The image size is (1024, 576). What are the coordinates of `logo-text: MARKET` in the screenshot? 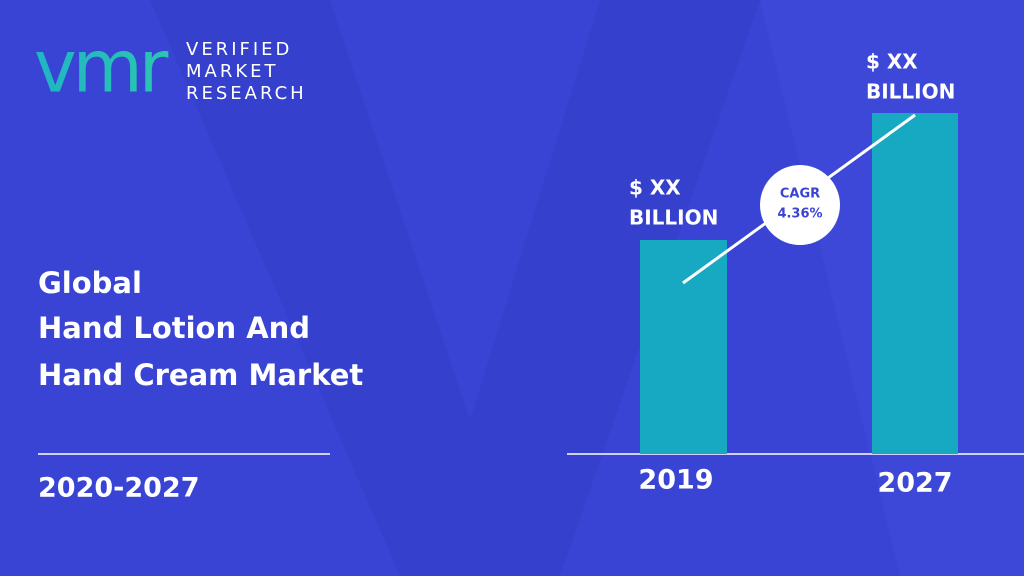 It's located at (232, 71).